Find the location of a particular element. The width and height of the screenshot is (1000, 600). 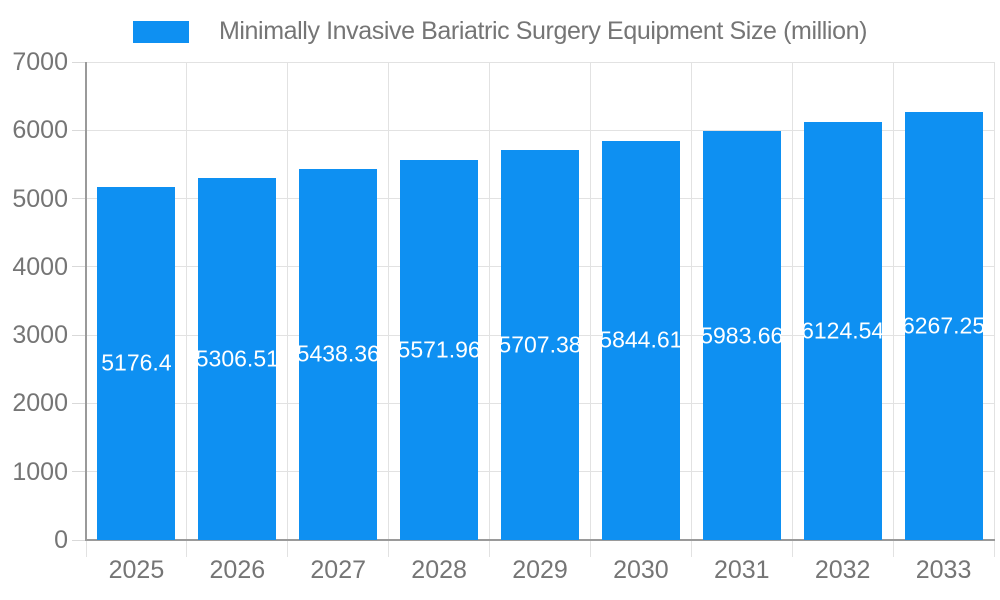

bar: 6124.54 is located at coordinates (842, 330).